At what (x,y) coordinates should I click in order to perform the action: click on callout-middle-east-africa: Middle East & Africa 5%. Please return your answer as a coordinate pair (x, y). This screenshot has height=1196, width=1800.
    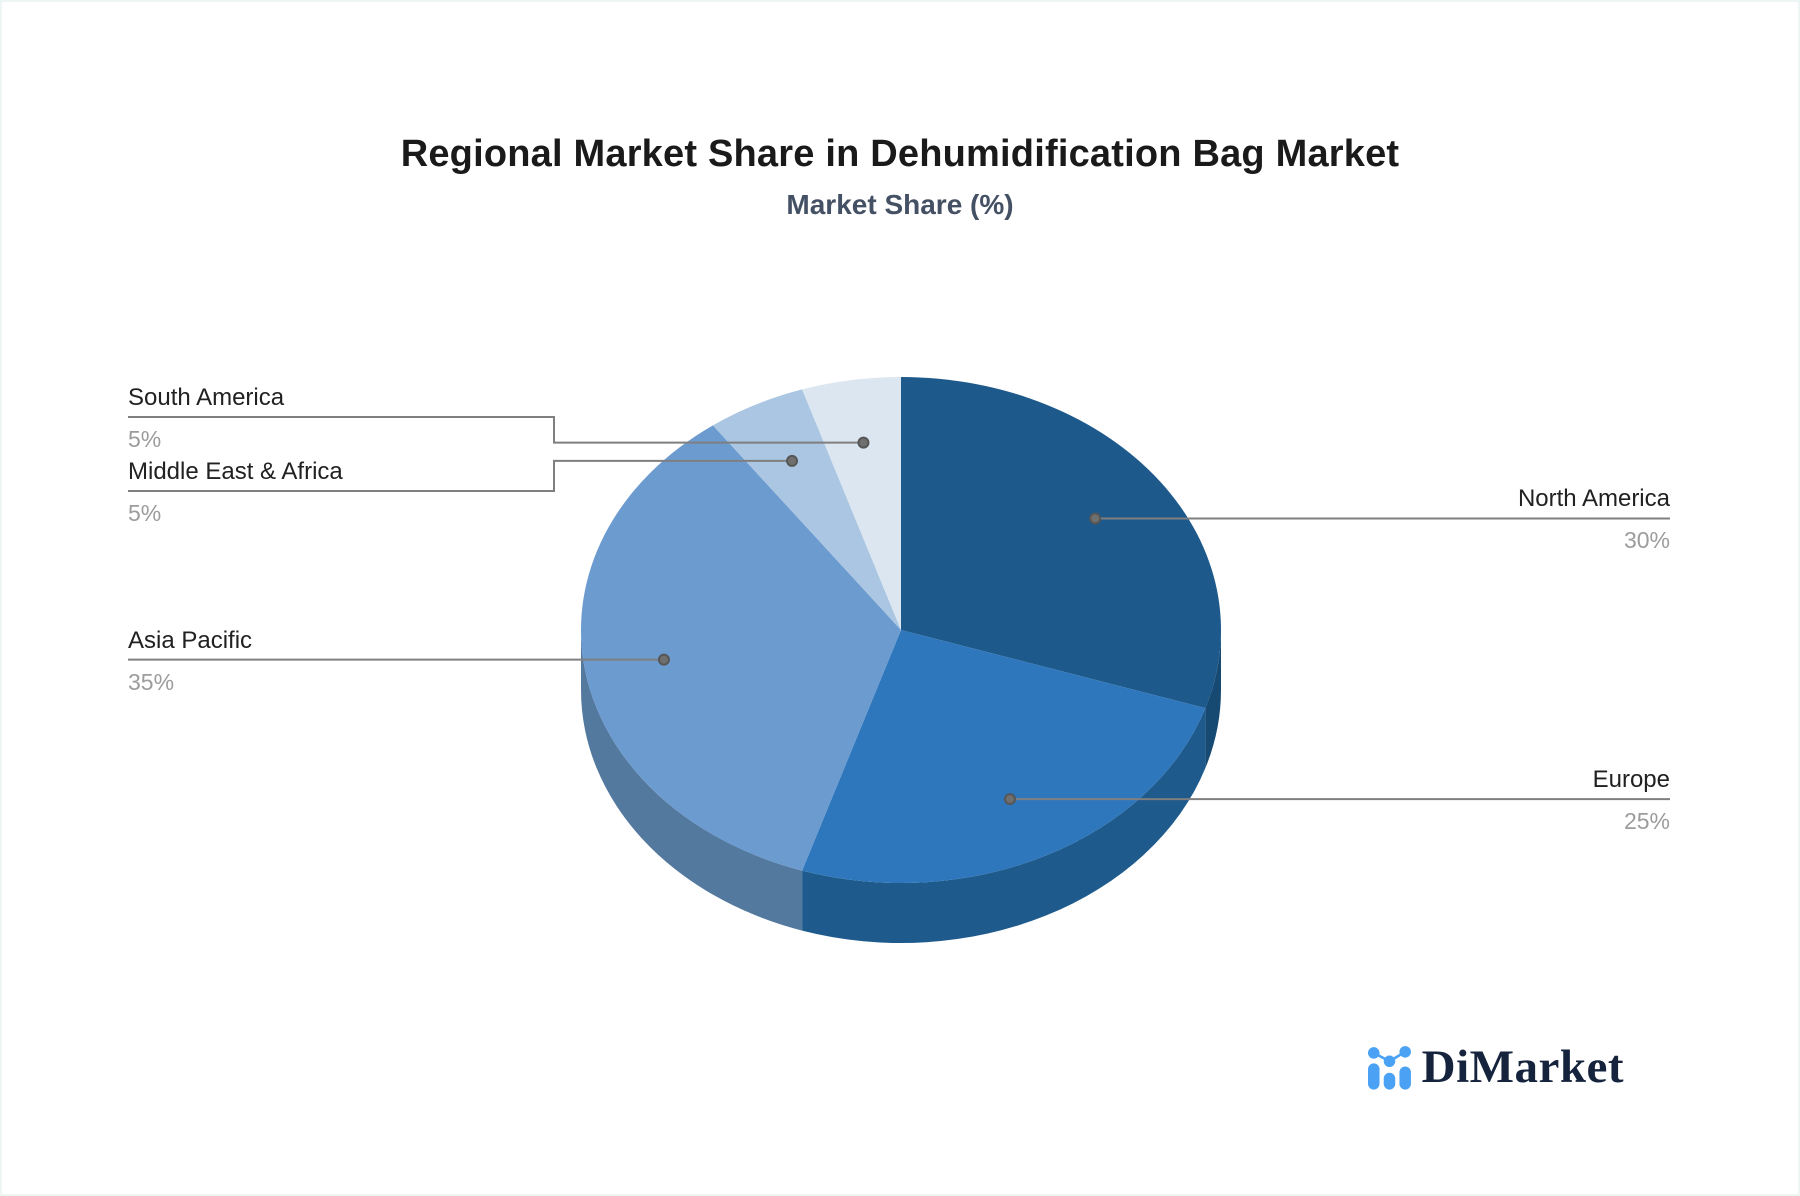
    Looking at the image, I should click on (343, 493).